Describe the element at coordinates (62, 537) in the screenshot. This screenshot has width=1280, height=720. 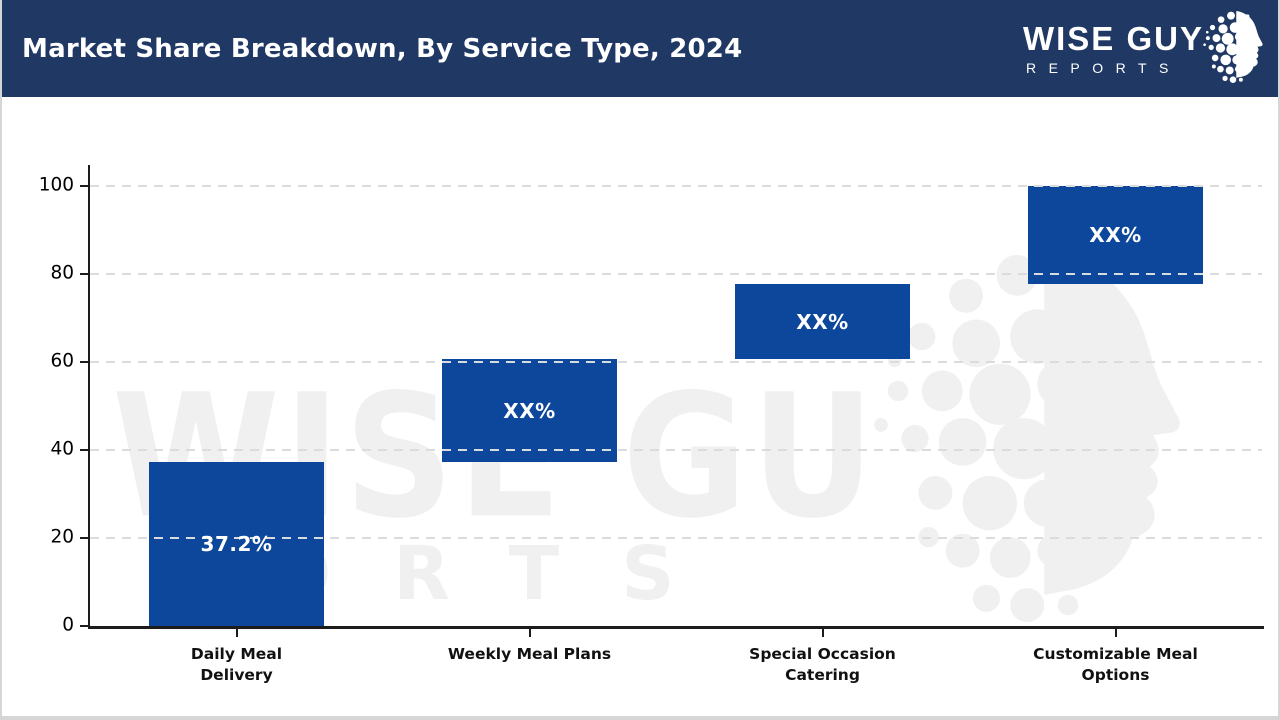
I see `y-tick-label: 20` at that location.